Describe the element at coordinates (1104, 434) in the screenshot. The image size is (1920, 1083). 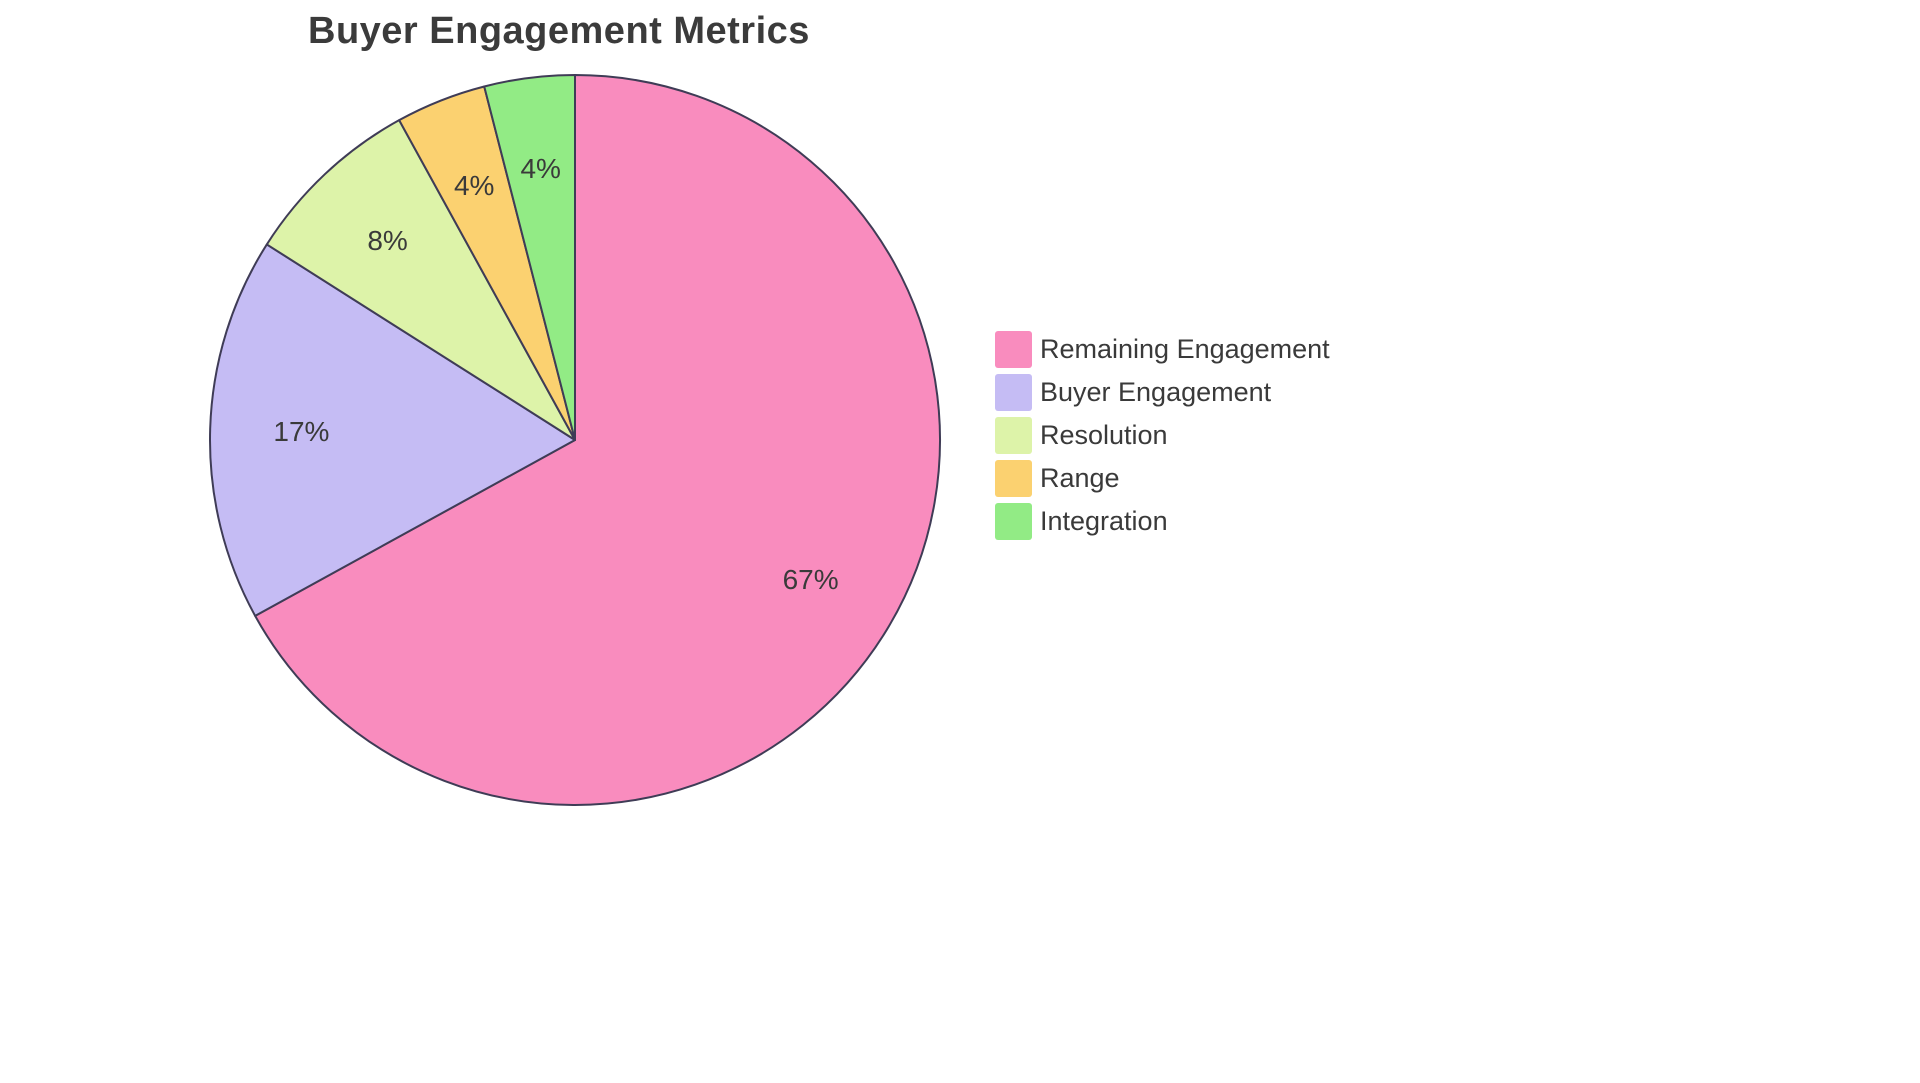
I see `legend-label: Resolution` at that location.